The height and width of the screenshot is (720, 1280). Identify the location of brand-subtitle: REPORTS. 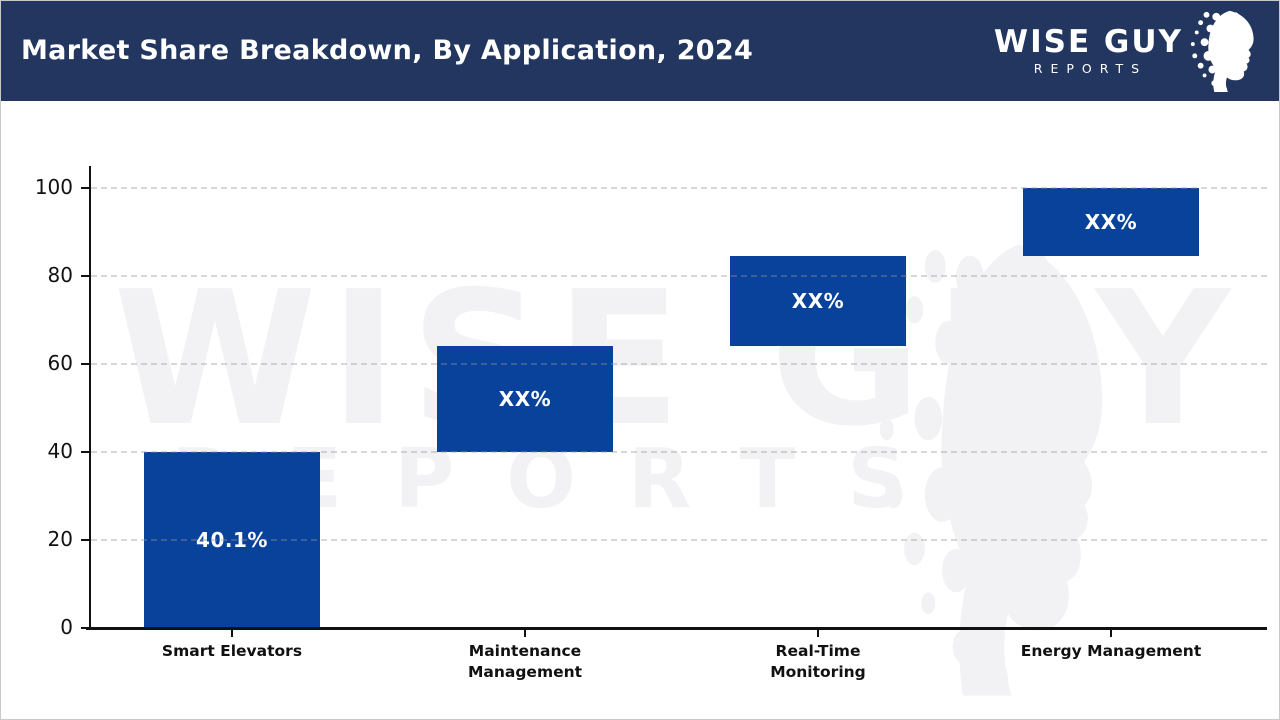
(1090, 68).